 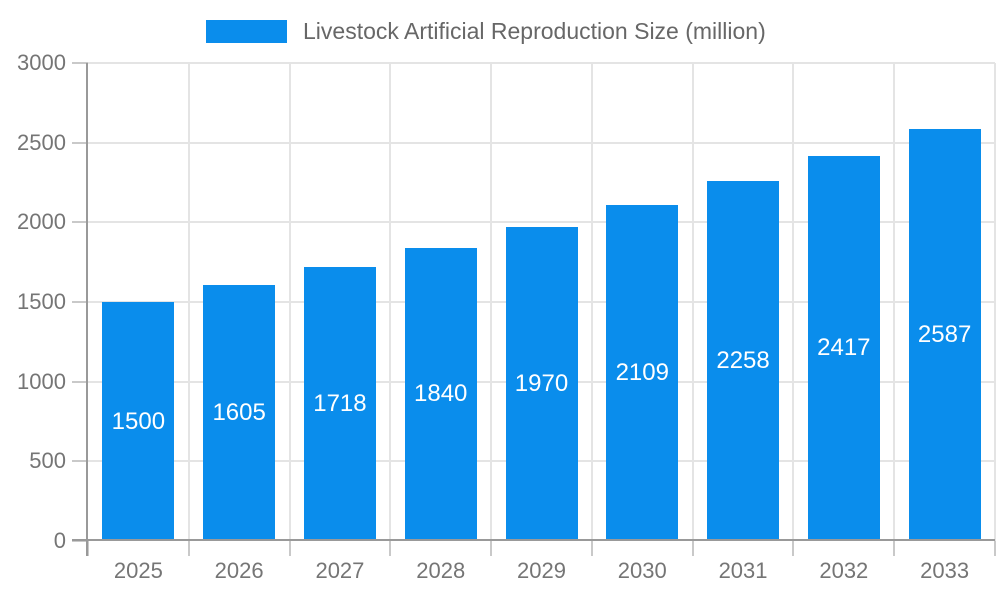 I want to click on bar-value-label: 1605, so click(x=239, y=413).